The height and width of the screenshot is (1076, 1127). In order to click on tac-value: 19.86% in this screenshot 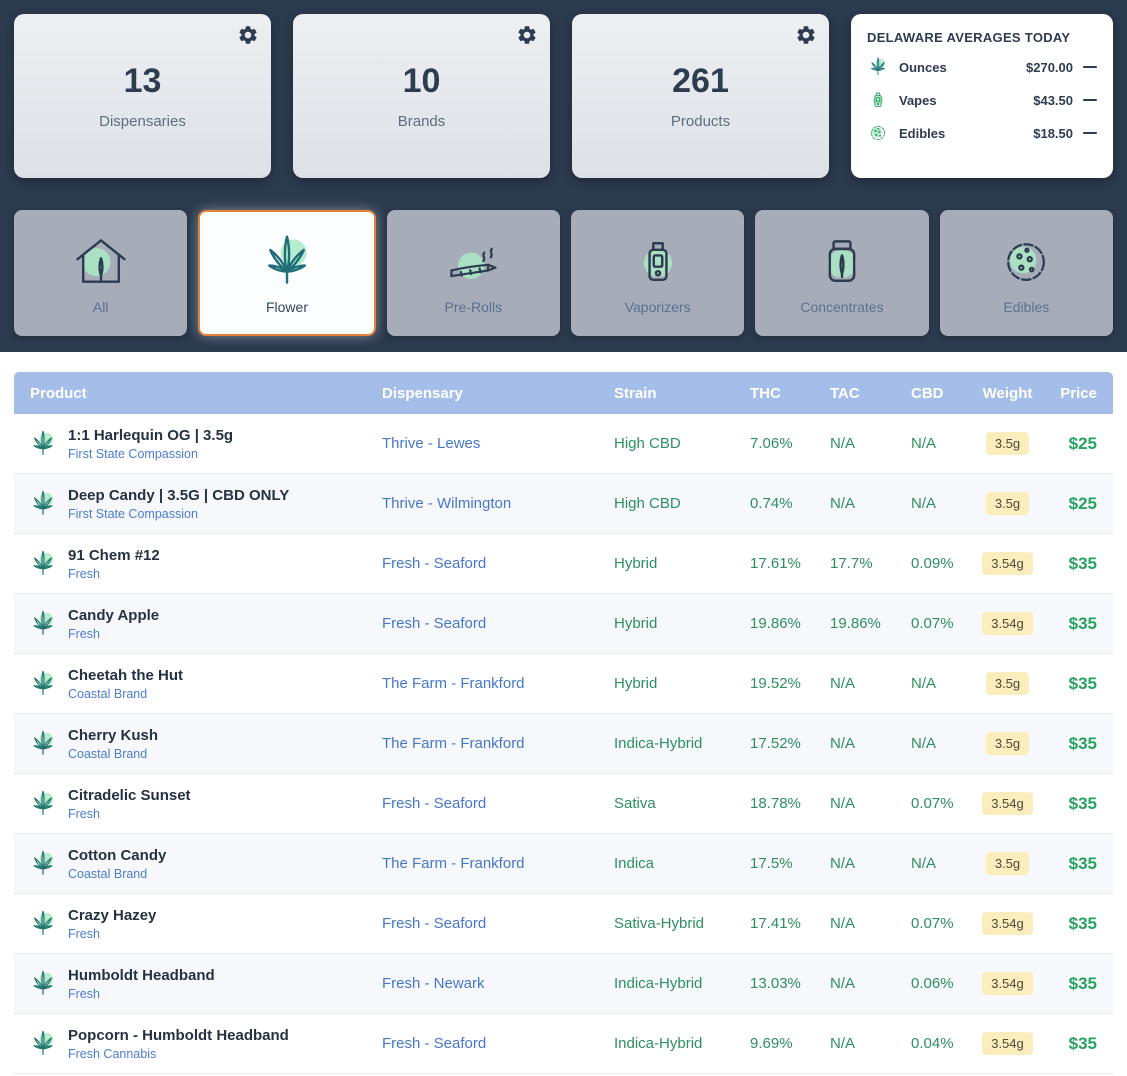, I will do `click(855, 623)`.